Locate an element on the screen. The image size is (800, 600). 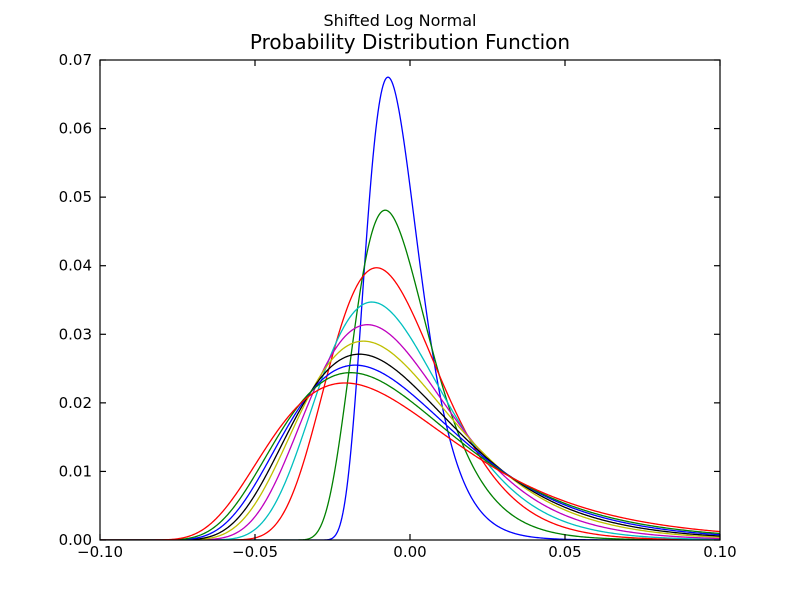
y-tick-label: 0.01 is located at coordinates (75, 471).